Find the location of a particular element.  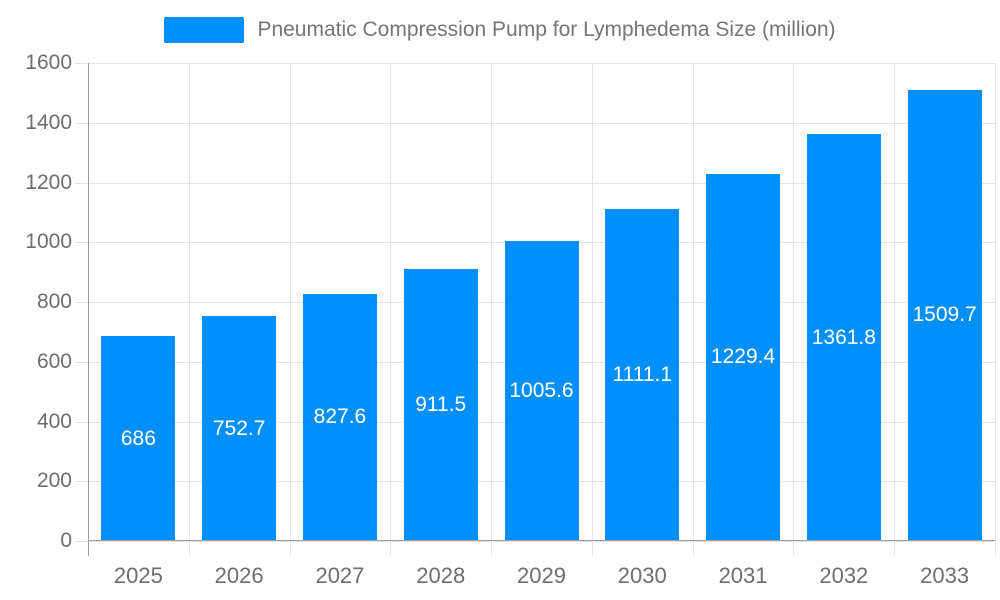

bar-value-label: 1361.8 is located at coordinates (843, 337).